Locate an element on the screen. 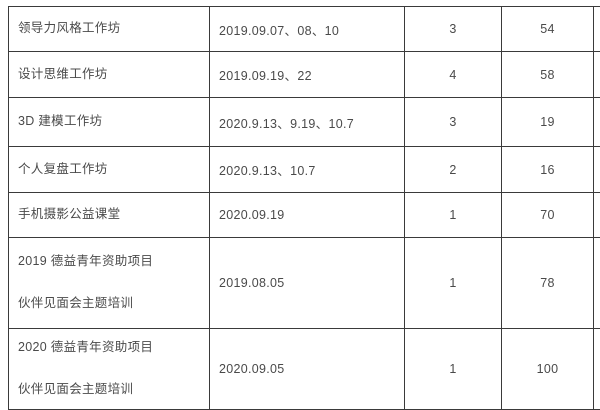 This screenshot has width=600, height=410. cell-date: 2020.09.05 is located at coordinates (307, 369).